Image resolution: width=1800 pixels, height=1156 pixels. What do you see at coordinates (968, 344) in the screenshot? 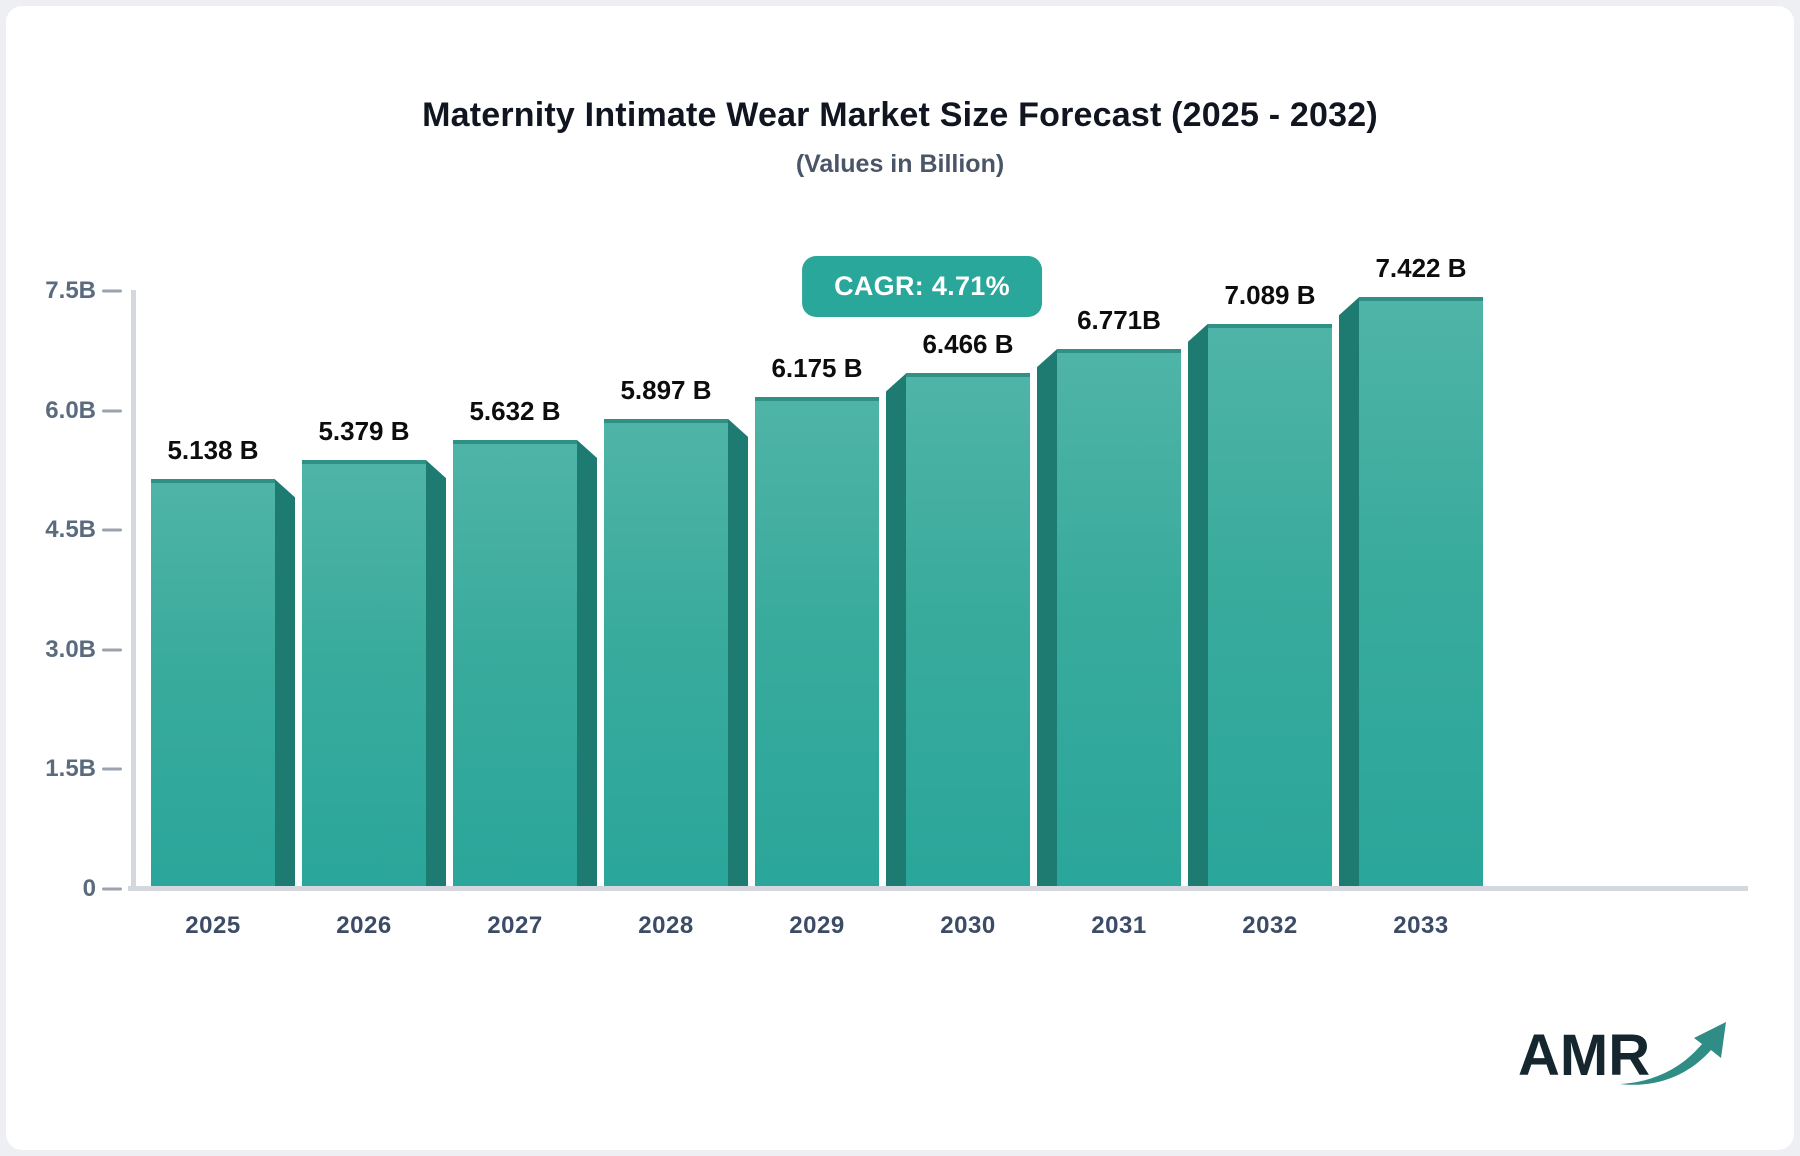
I see `bar-value-label-2030: 6.466 B` at bounding box center [968, 344].